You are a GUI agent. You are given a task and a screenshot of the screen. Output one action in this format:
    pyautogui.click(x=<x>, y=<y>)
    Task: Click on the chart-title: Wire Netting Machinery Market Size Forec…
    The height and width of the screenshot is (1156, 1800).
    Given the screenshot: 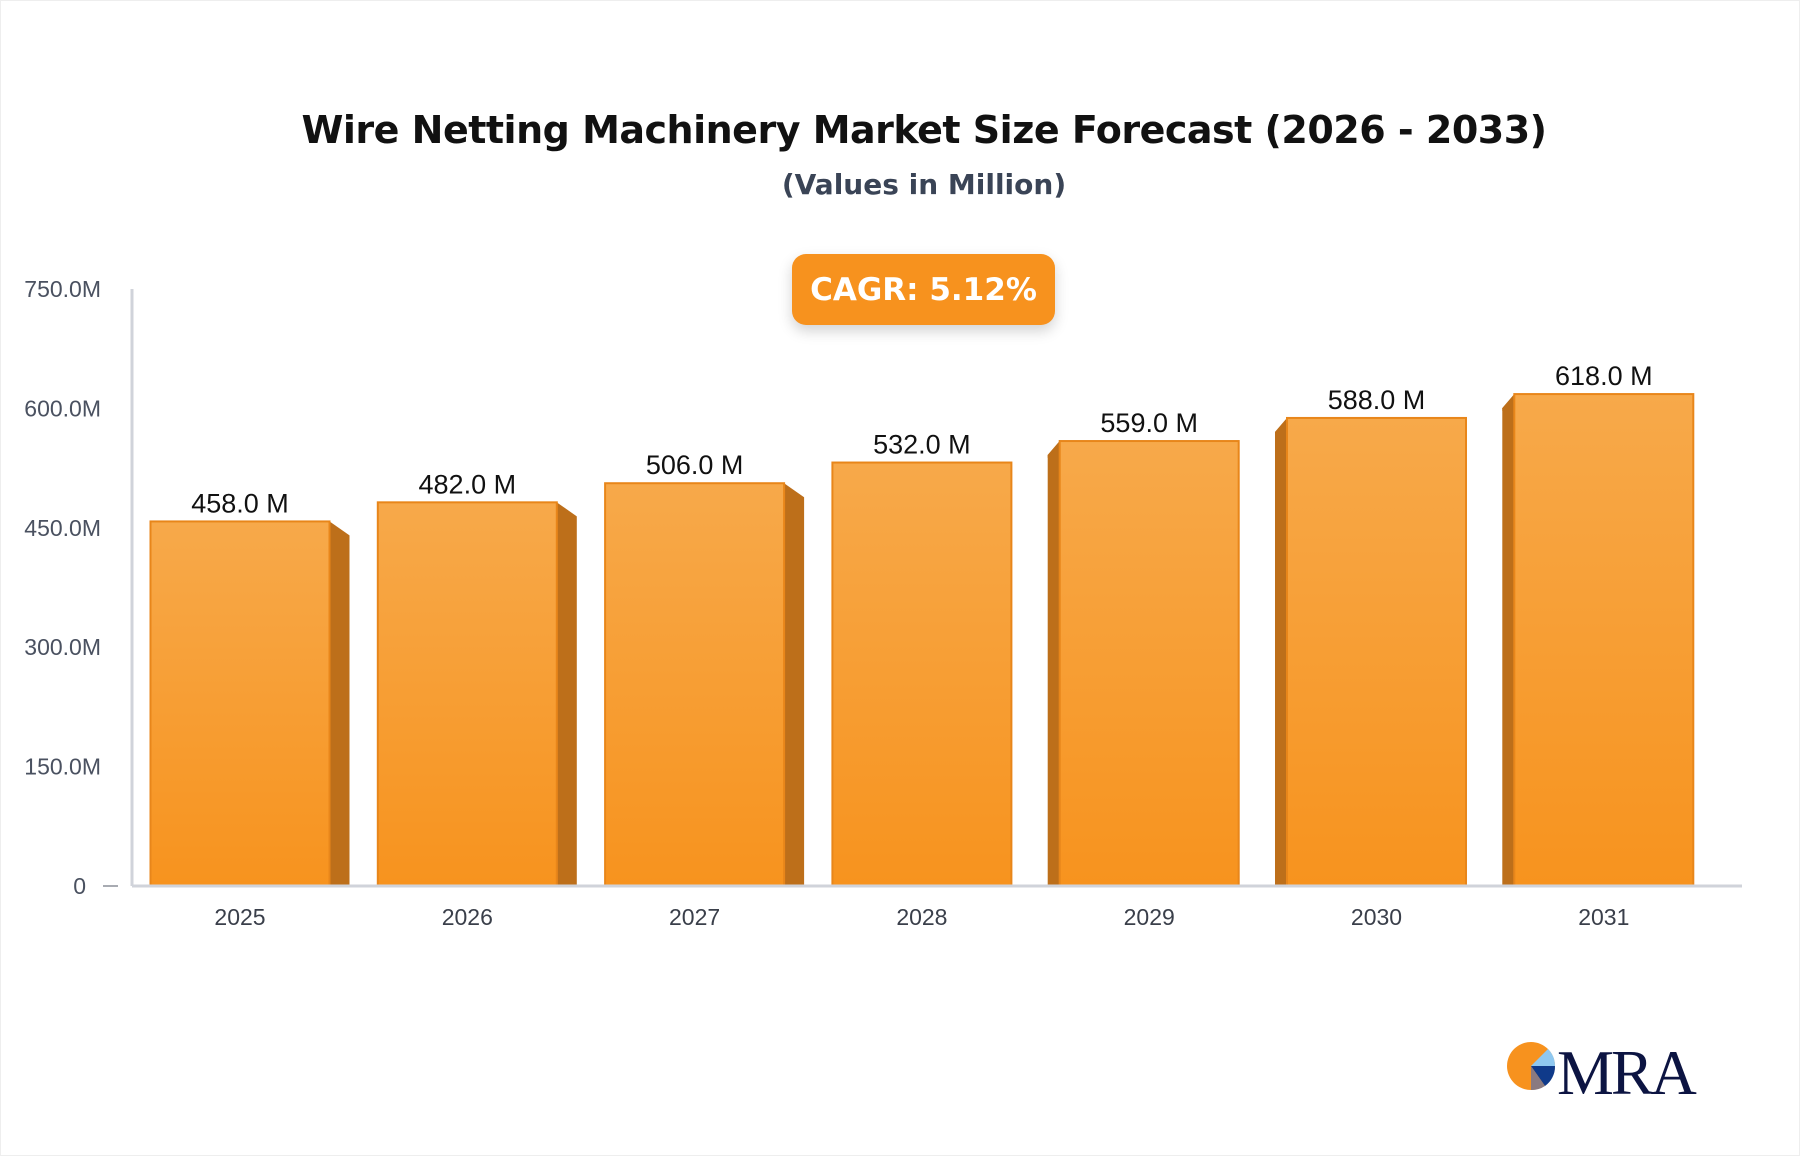 What is the action you would take?
    pyautogui.click(x=924, y=130)
    